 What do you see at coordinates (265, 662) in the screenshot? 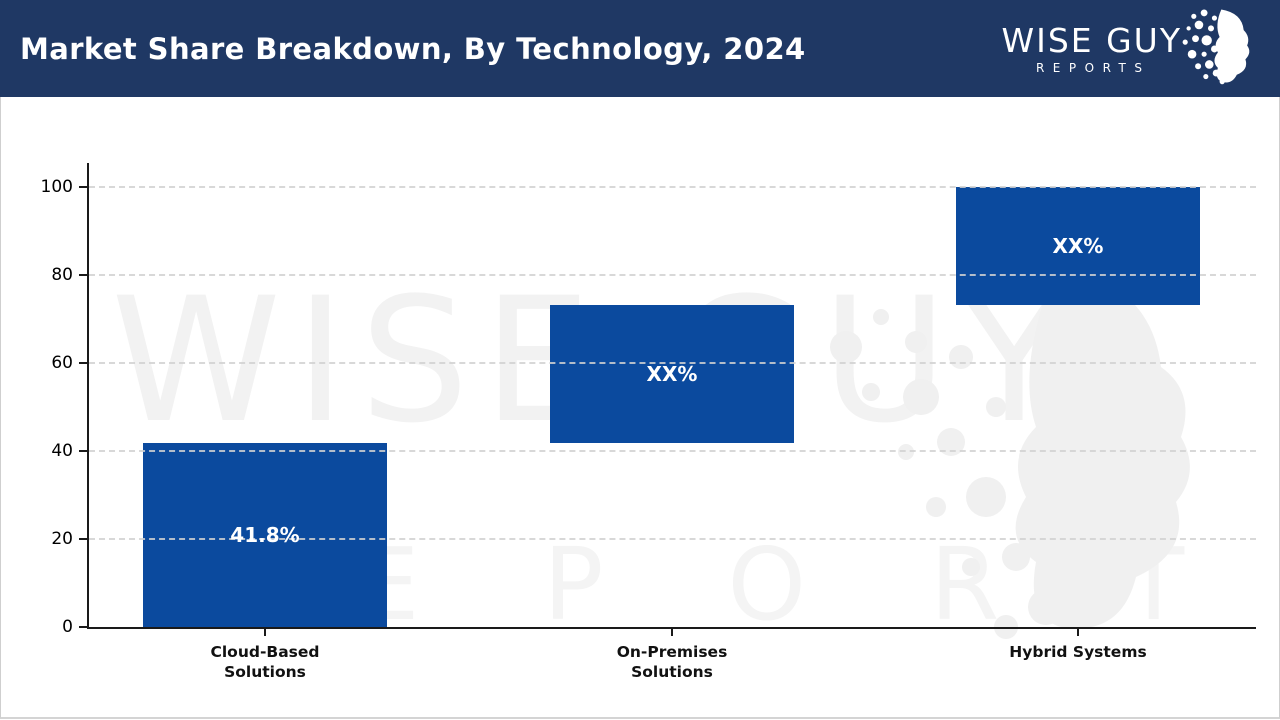
I see `x-axis-category-label: Cloud-Based Solutions` at bounding box center [265, 662].